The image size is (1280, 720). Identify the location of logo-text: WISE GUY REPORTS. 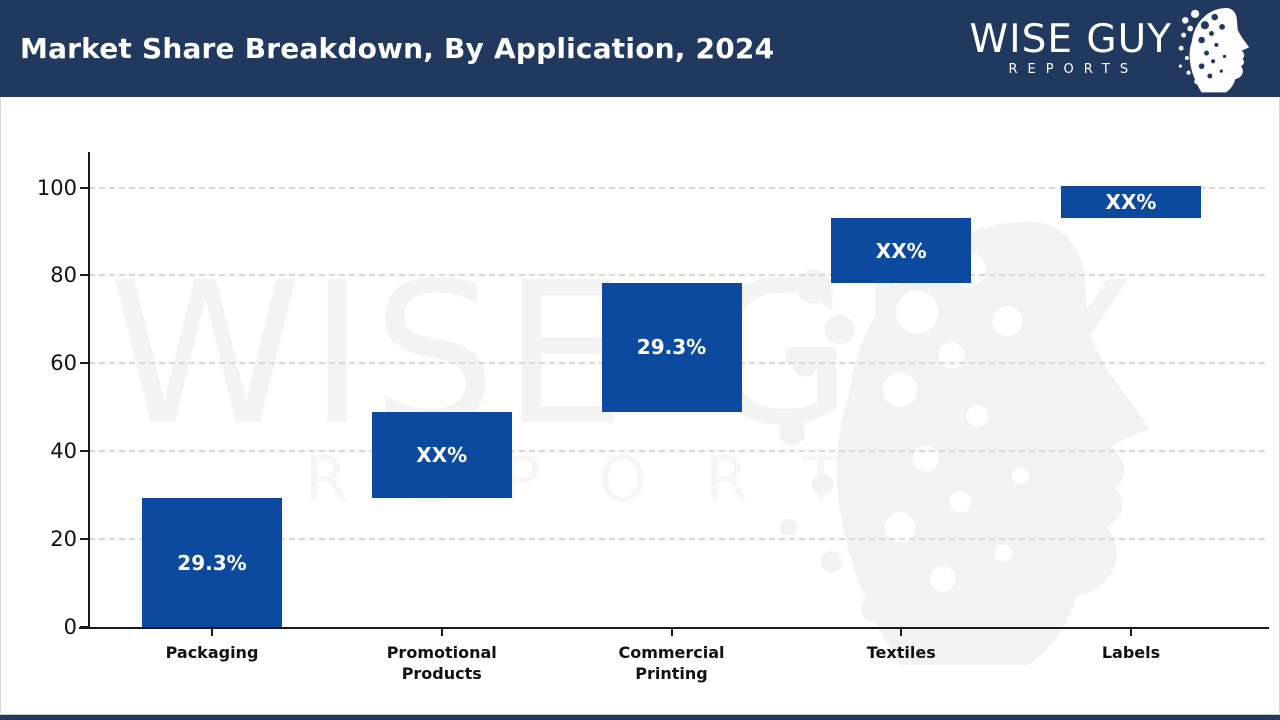
(1071, 48).